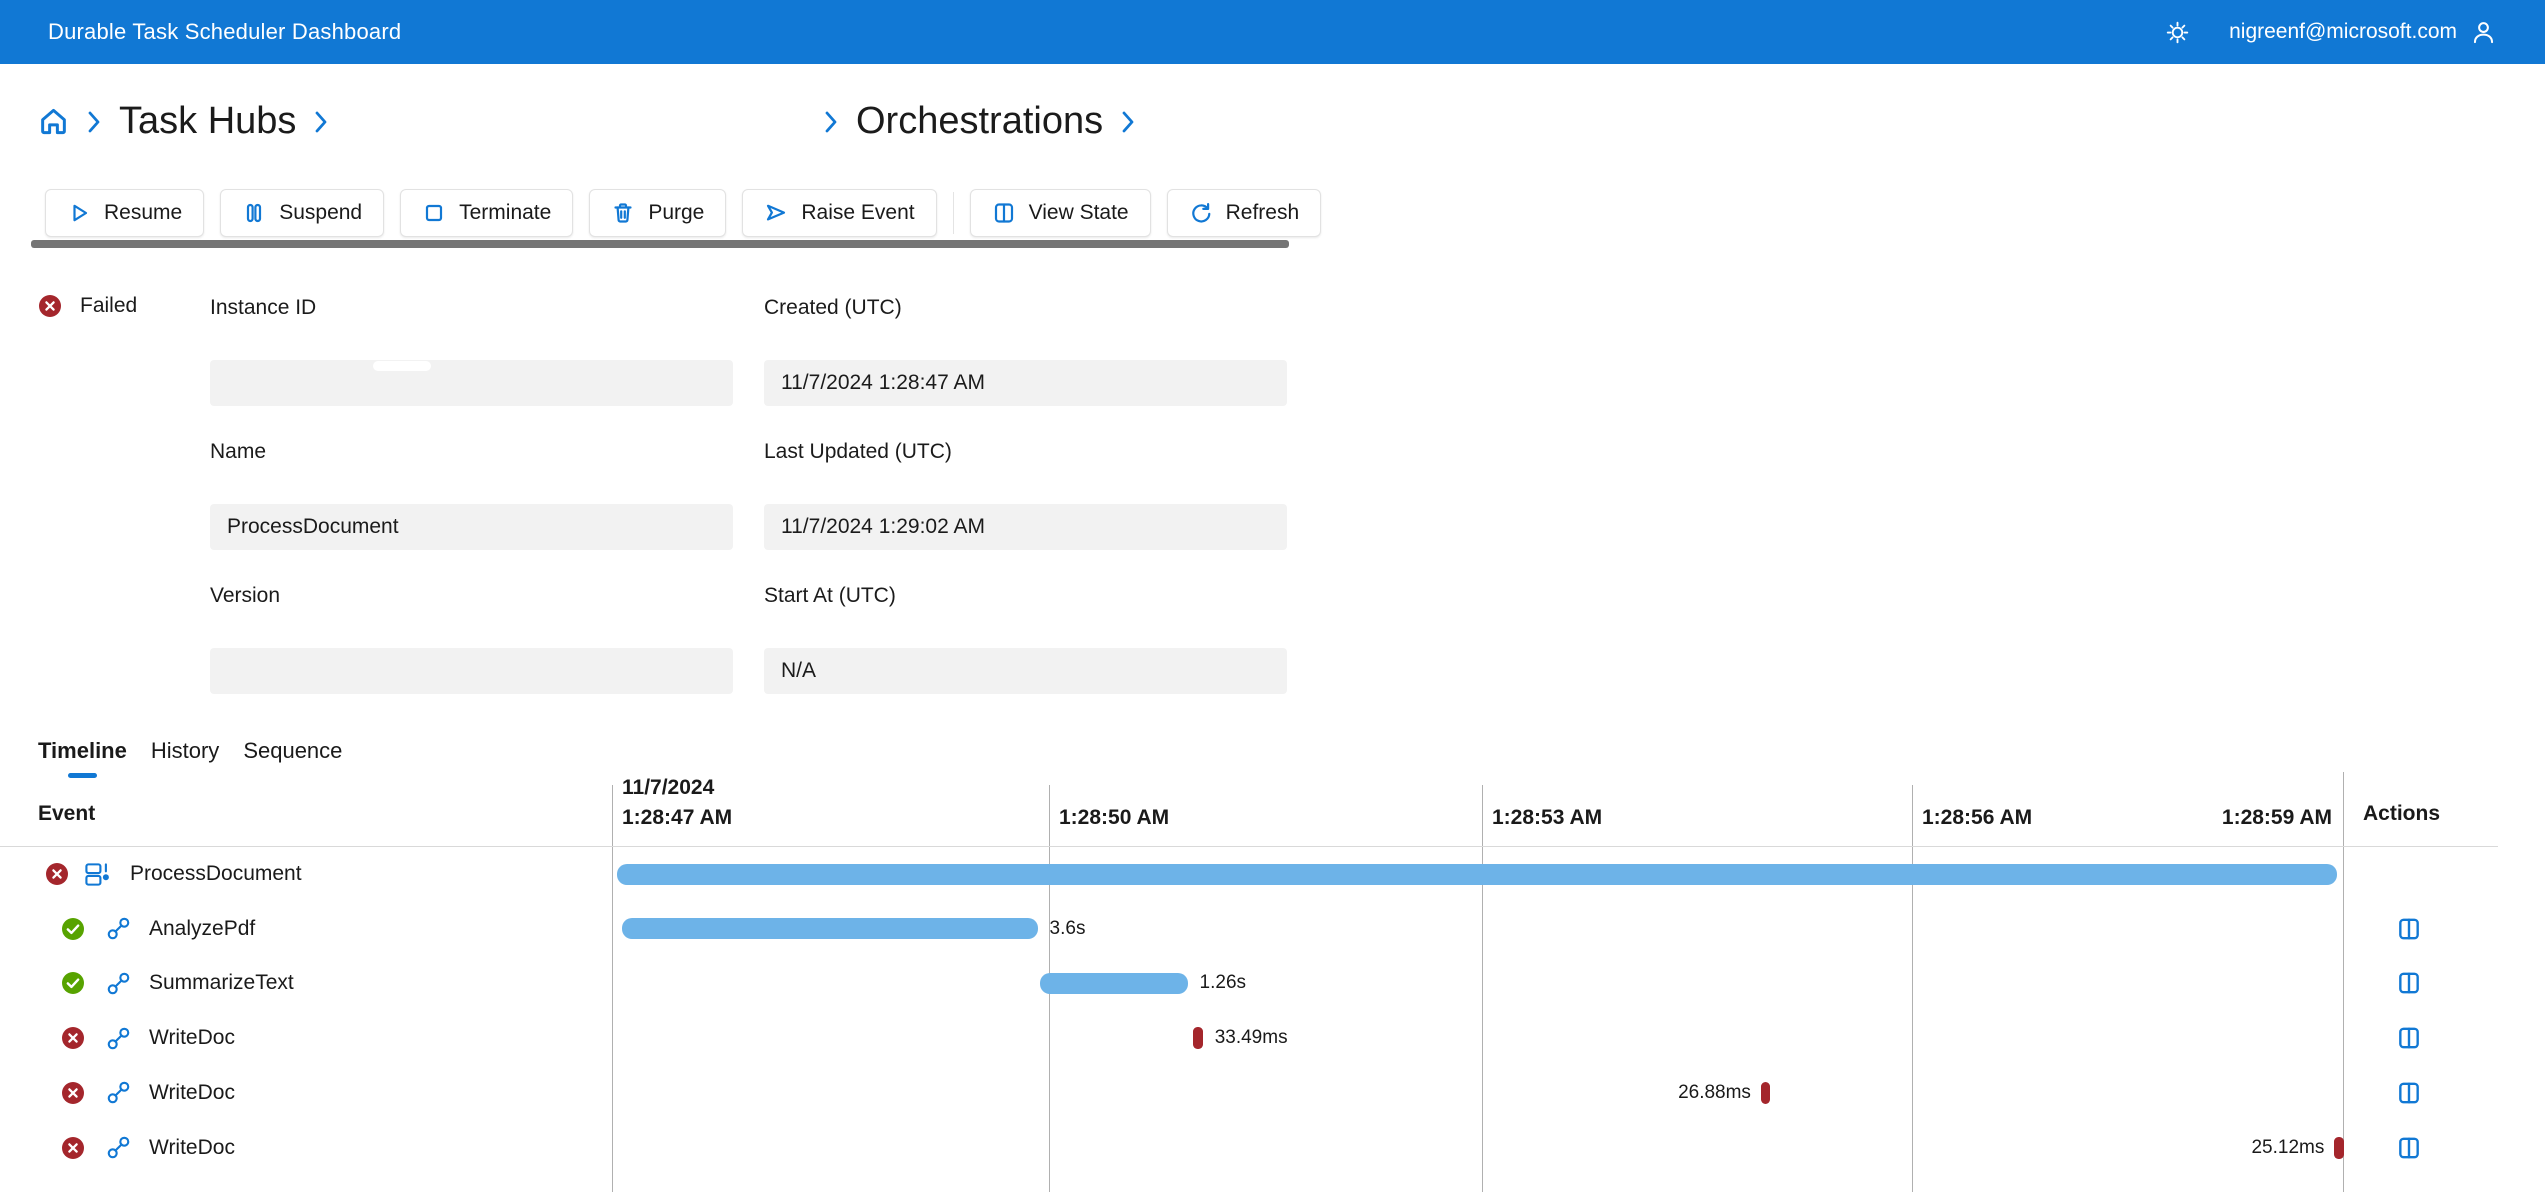 The image size is (2545, 1198). What do you see at coordinates (1025, 495) in the screenshot?
I see `field-last-updated-utc-: Last Updated (UTC) 11/7/2024 1:29:02 AM` at bounding box center [1025, 495].